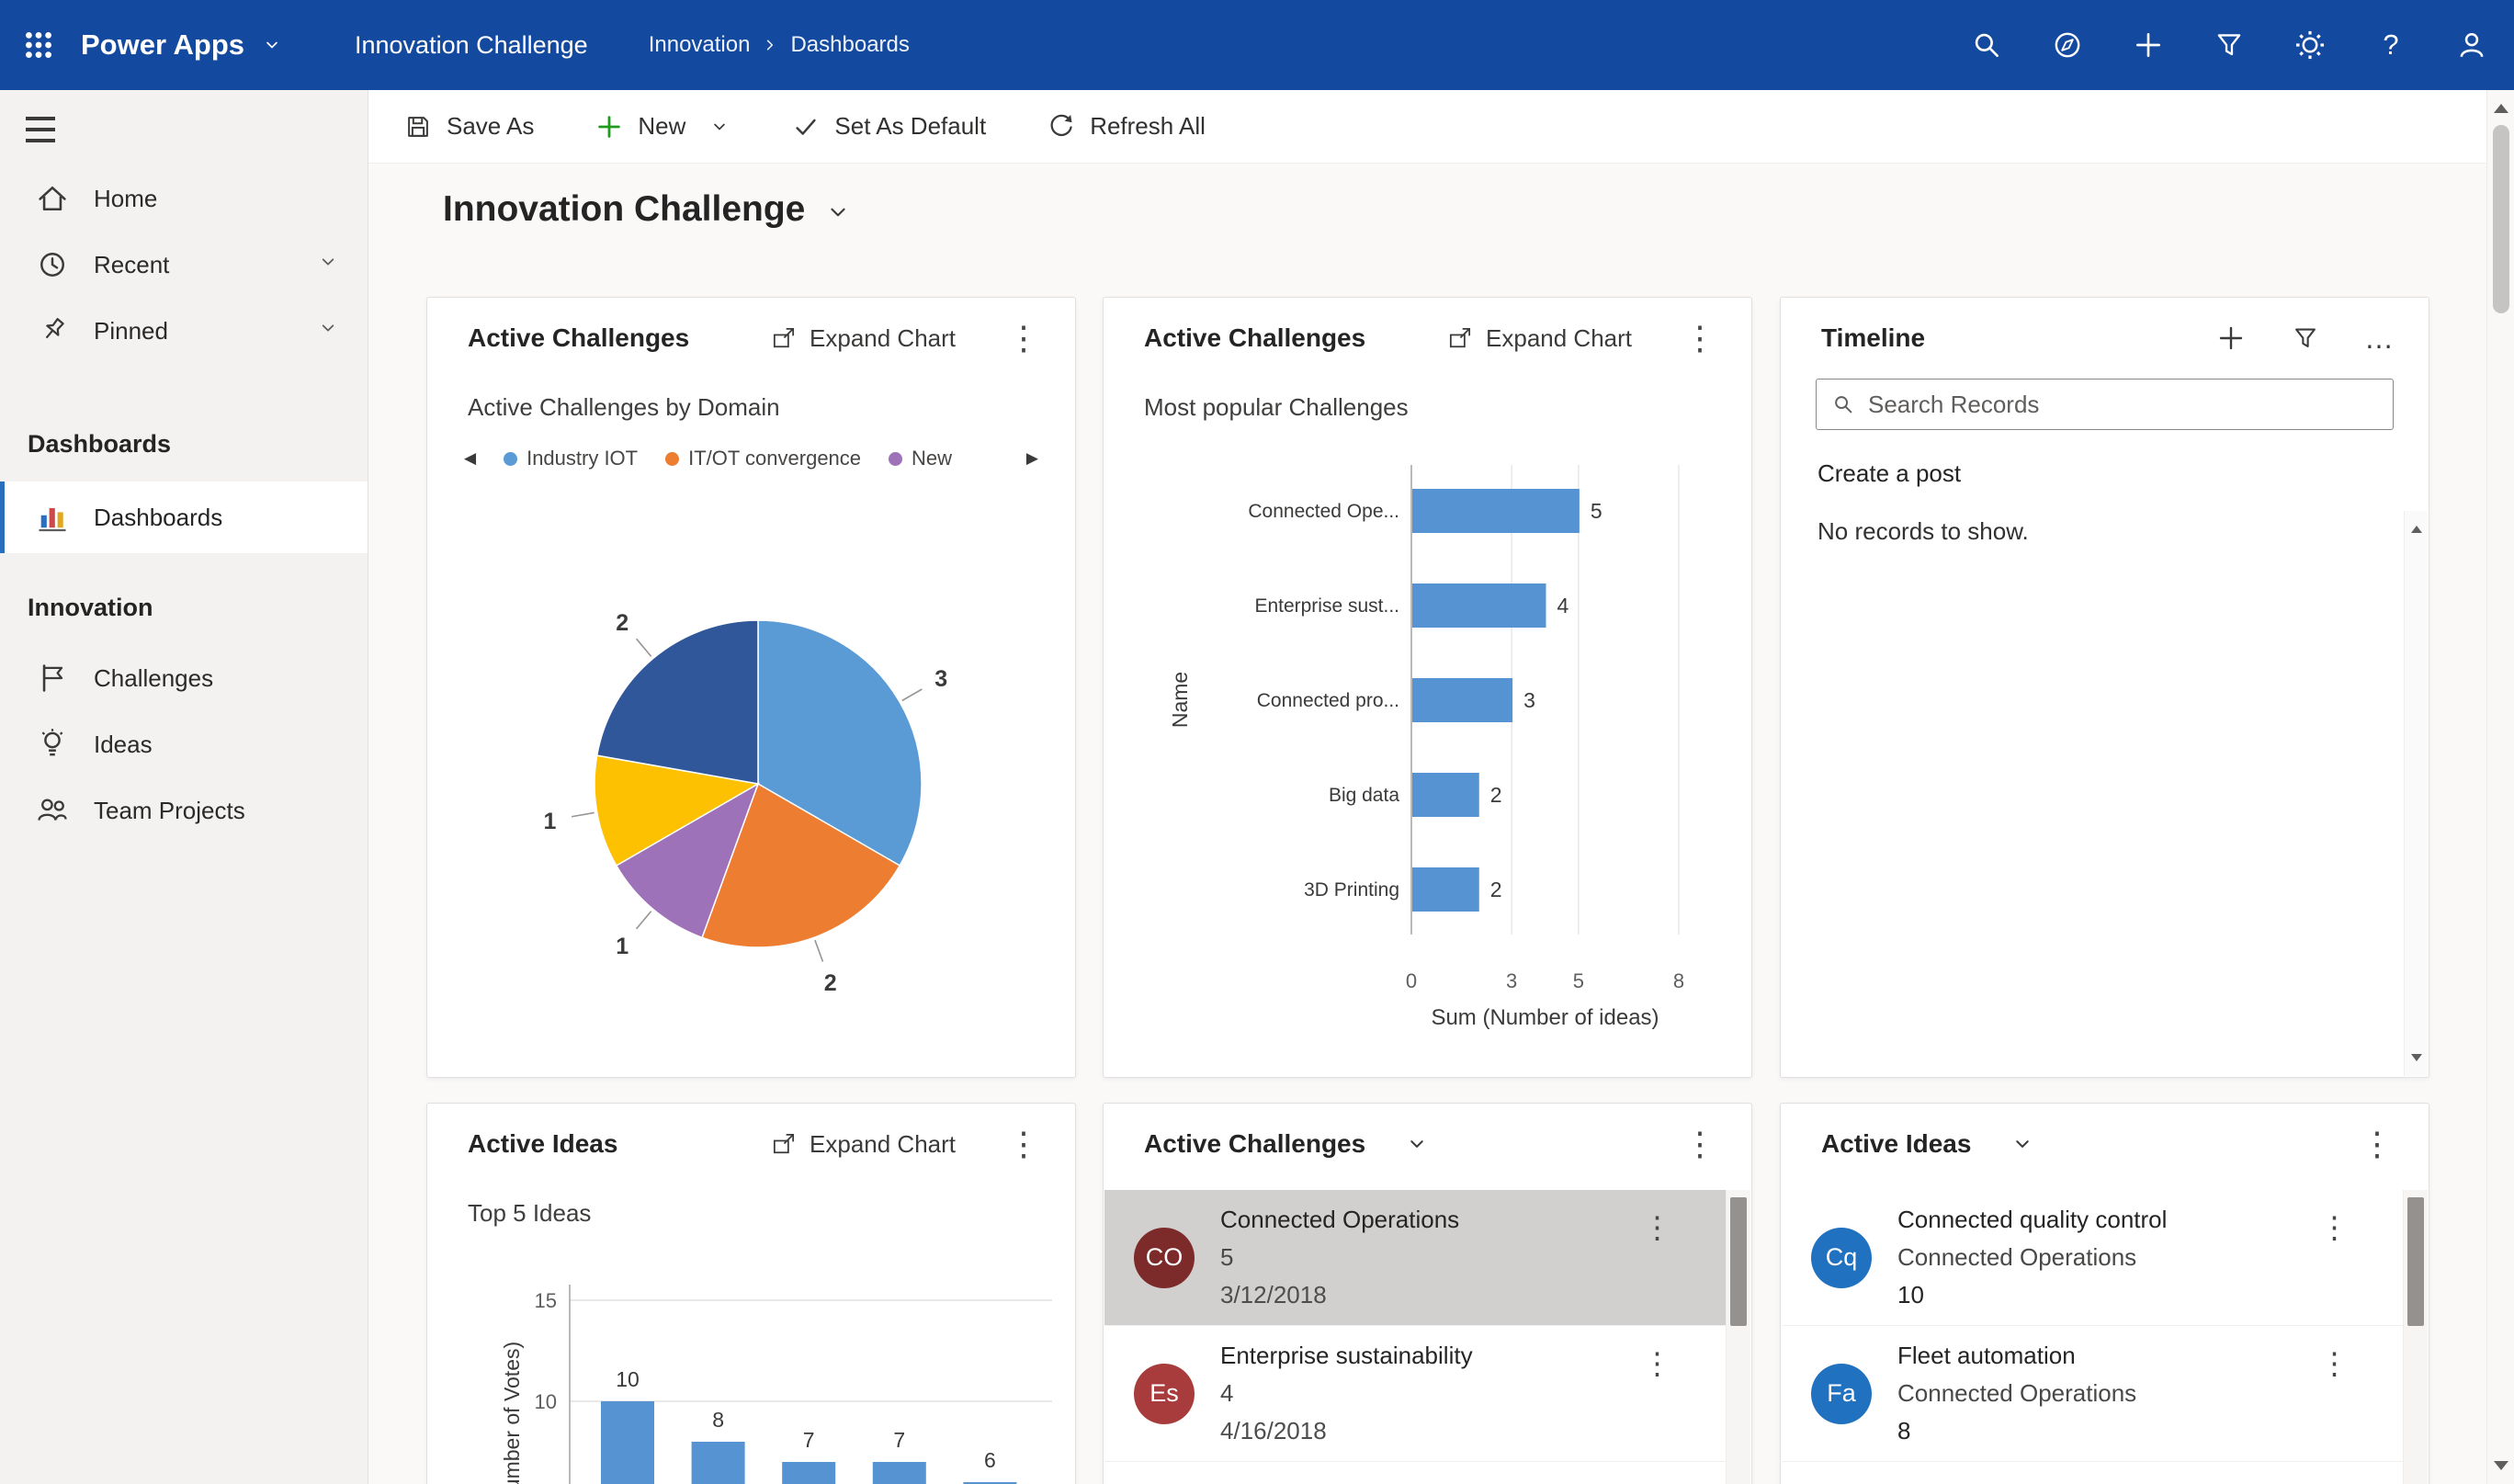 The image size is (2514, 1484). Describe the element at coordinates (888, 127) in the screenshot. I see `set-as-default-button: Set As Default` at that location.